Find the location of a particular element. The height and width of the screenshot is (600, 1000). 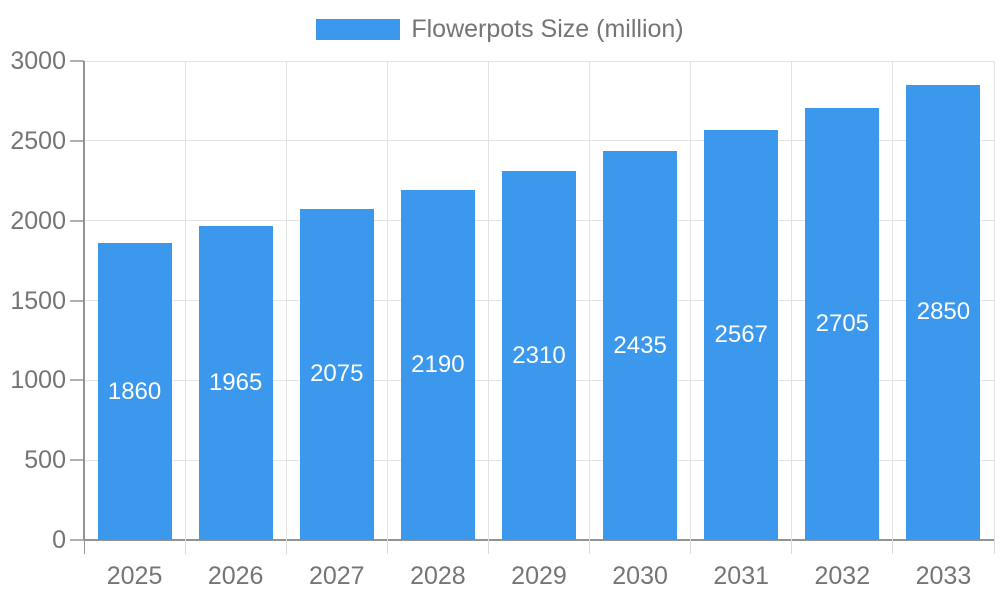

x-axis-line is located at coordinates (539, 540).